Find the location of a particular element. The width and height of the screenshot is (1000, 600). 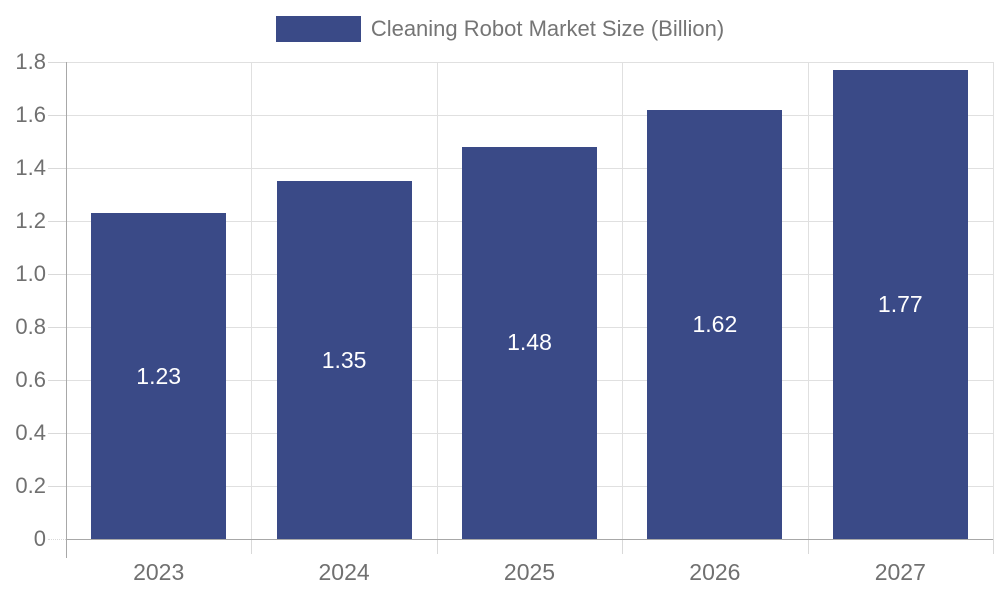

y-axis-tick-label: 1.6 is located at coordinates (30, 114).